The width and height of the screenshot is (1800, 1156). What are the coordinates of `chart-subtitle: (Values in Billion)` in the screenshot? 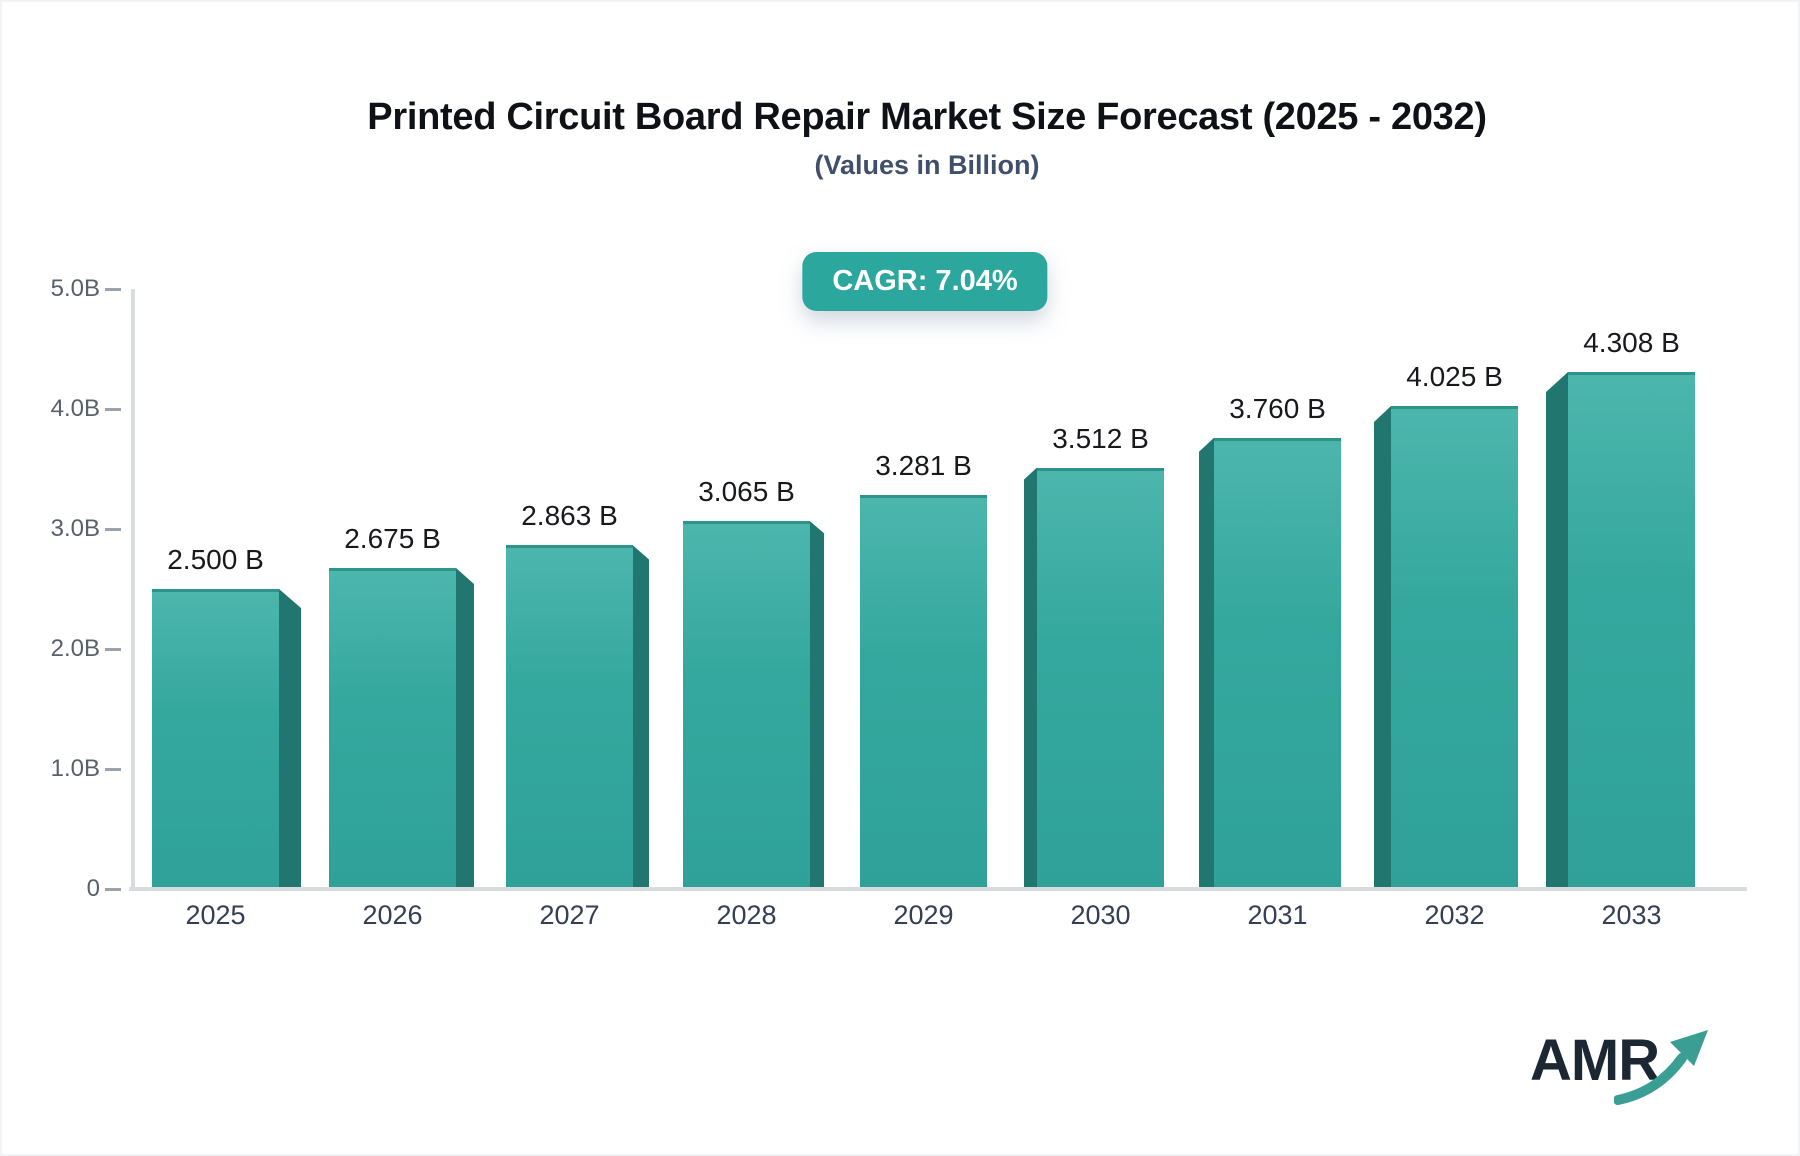 It's located at (927, 165).